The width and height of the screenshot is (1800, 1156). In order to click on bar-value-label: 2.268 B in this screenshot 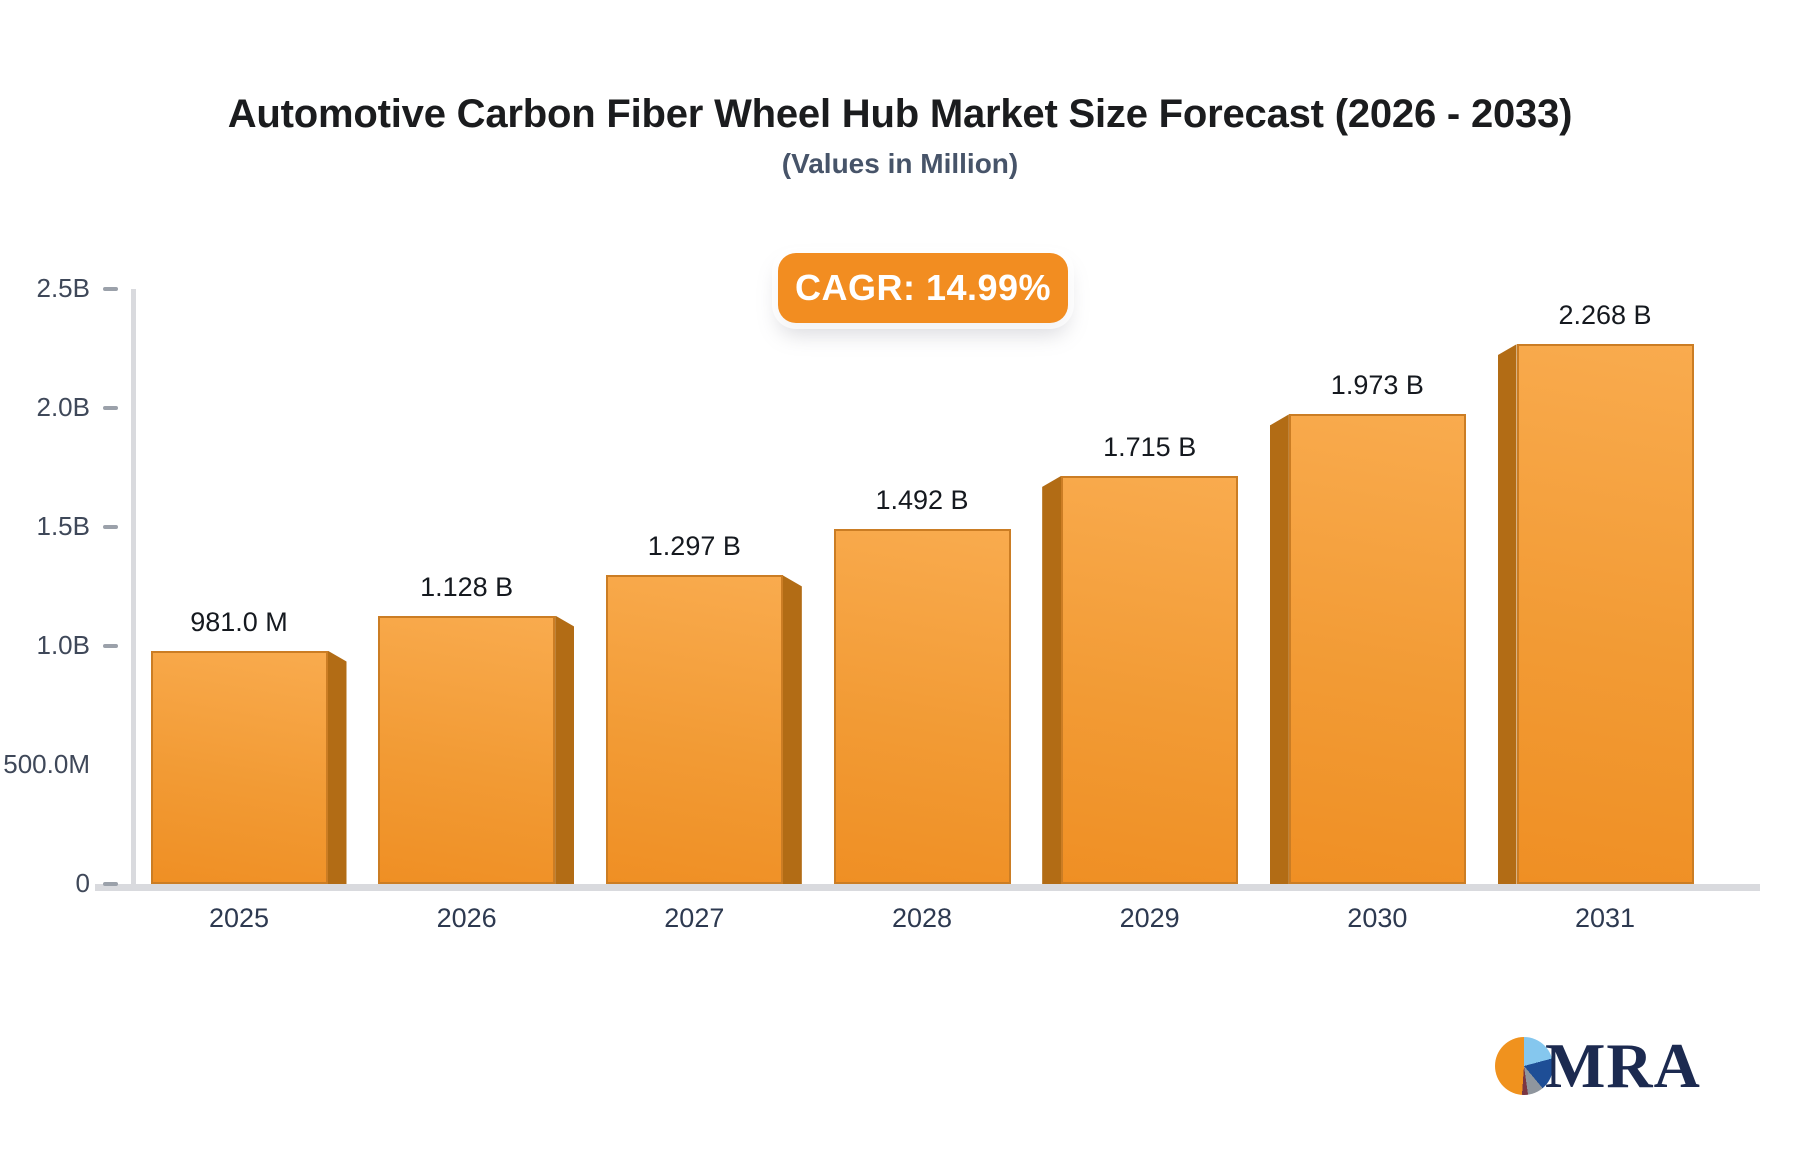, I will do `click(1605, 315)`.